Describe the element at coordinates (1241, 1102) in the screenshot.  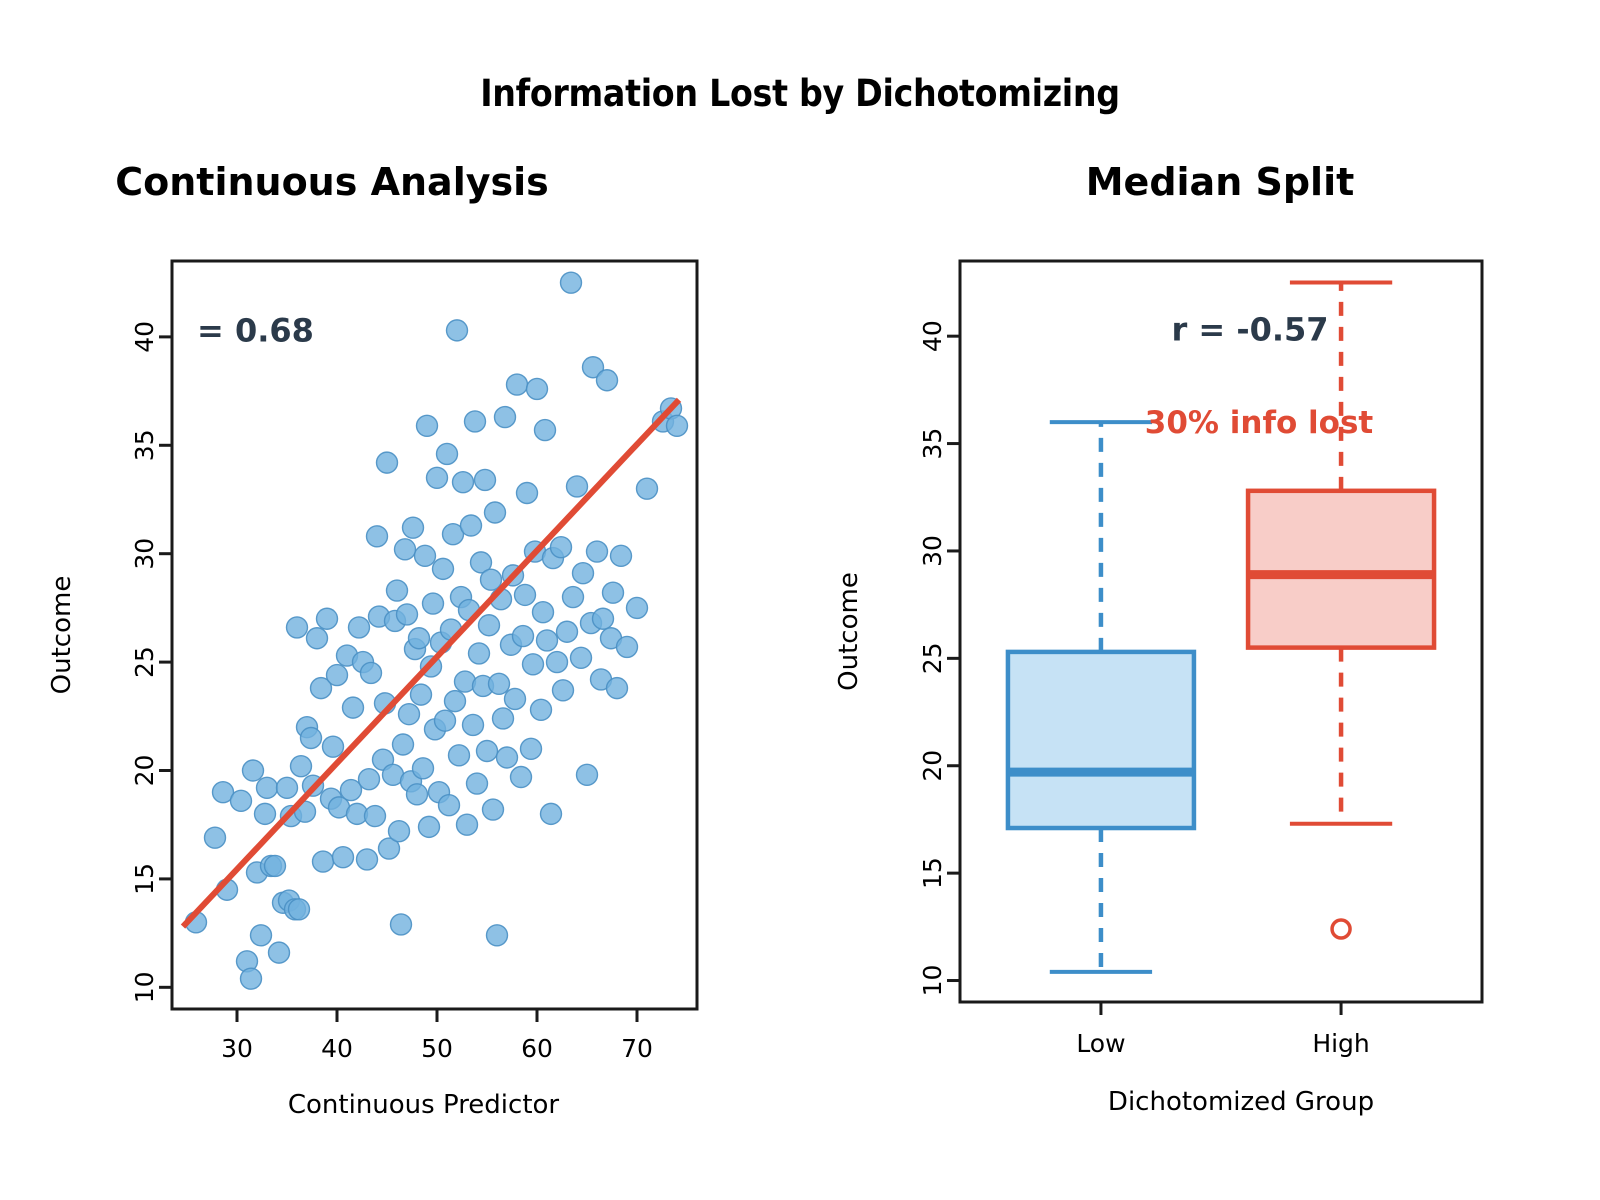
I see `x-axis-title: Dichotomized Group` at that location.